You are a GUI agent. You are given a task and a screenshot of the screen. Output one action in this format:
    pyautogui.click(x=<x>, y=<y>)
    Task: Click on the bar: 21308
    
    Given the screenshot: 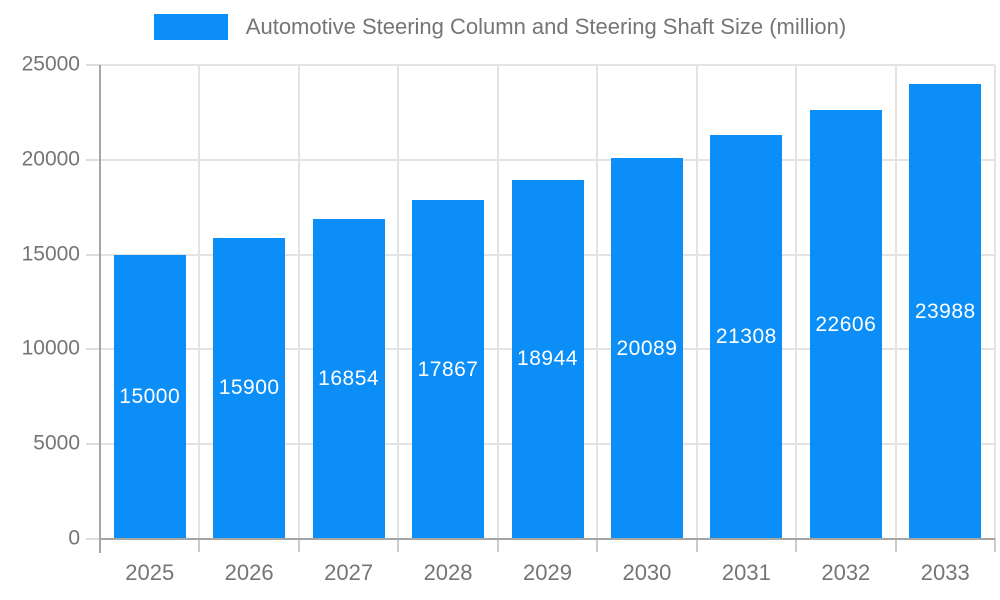 What is the action you would take?
    pyautogui.click(x=746, y=337)
    